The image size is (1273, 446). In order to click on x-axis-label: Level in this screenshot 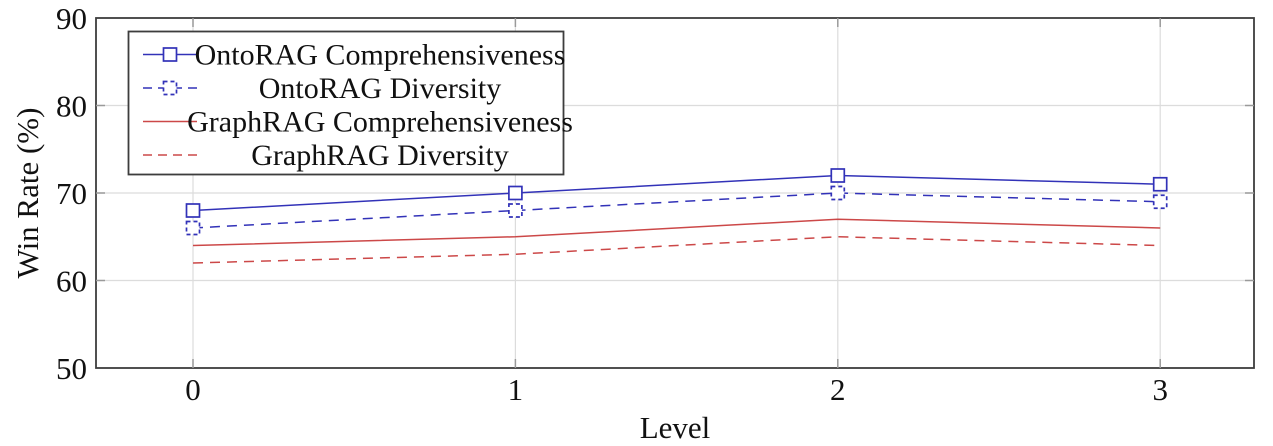, I will do `click(675, 427)`.